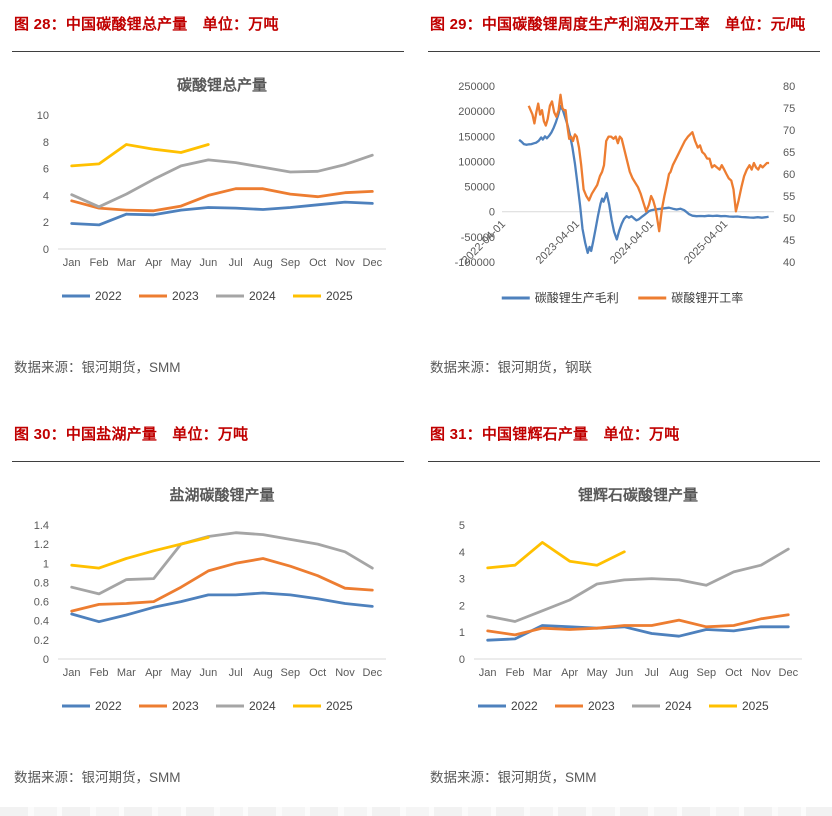  What do you see at coordinates (131, 434) in the screenshot?
I see `figure-30-title: 图 30：中国盐湖产量 单位：万吨` at bounding box center [131, 434].